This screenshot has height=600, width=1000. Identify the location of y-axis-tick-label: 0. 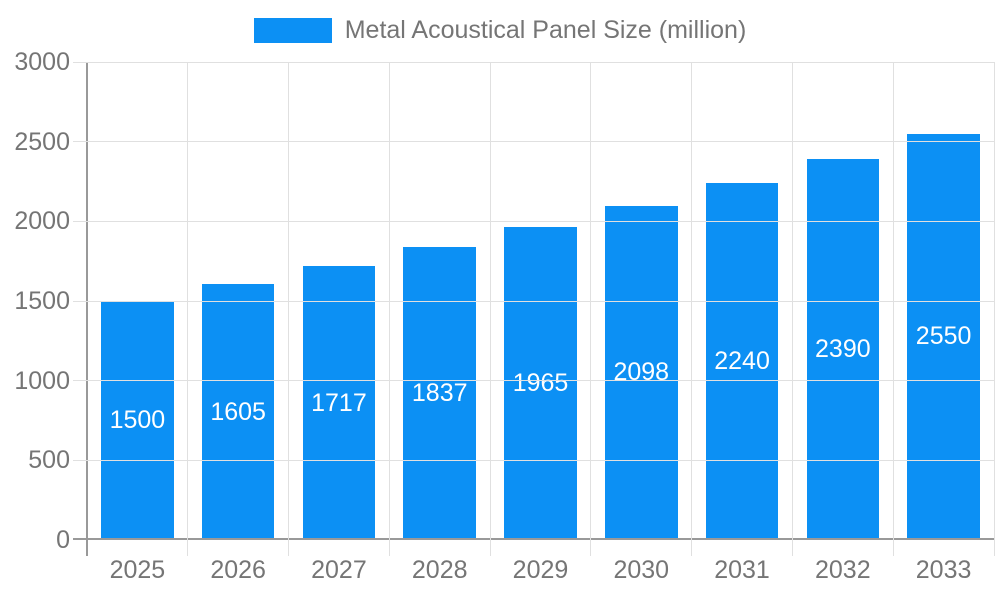
(63, 540).